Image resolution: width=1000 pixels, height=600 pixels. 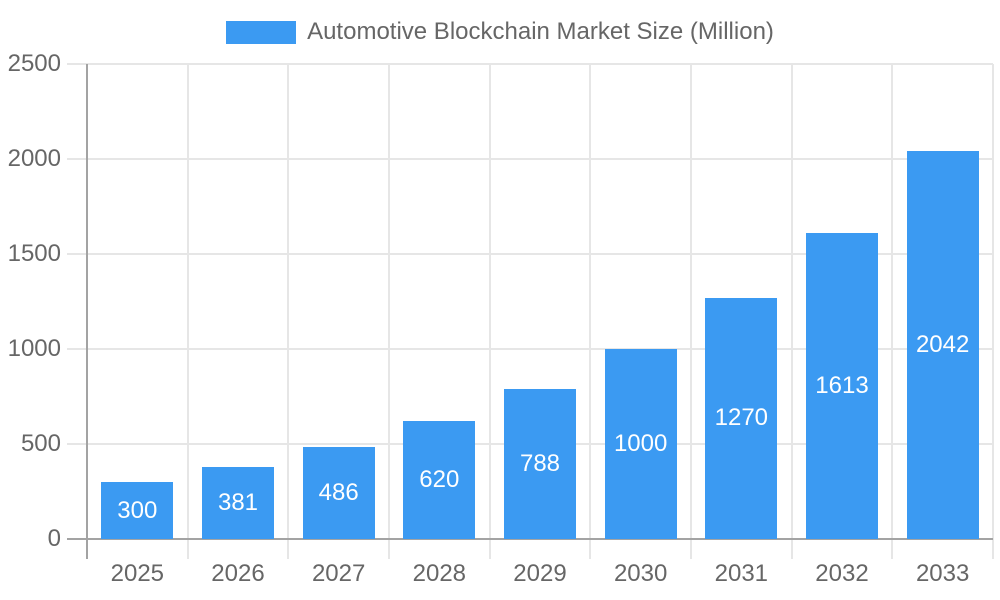 I want to click on bar-2025, so click(x=137, y=510).